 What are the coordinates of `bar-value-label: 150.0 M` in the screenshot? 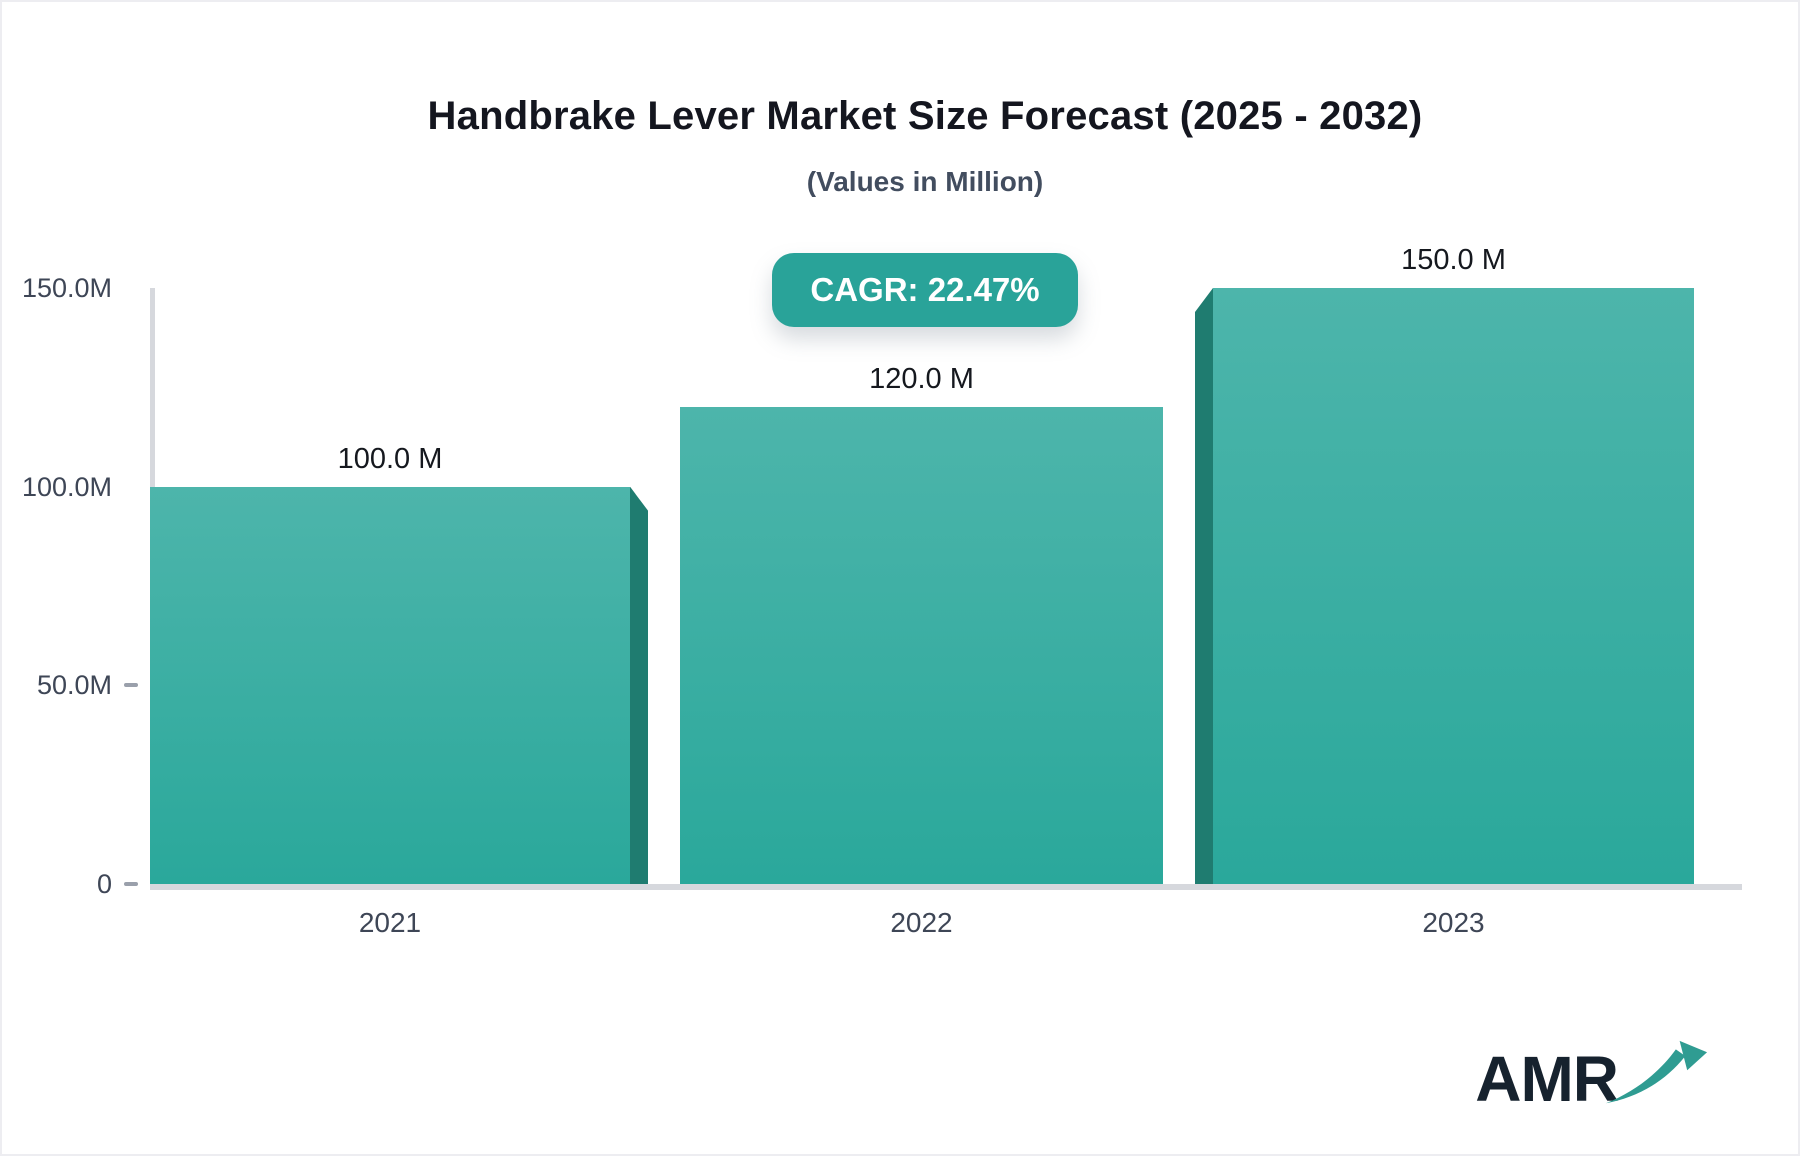 It's located at (1453, 260).